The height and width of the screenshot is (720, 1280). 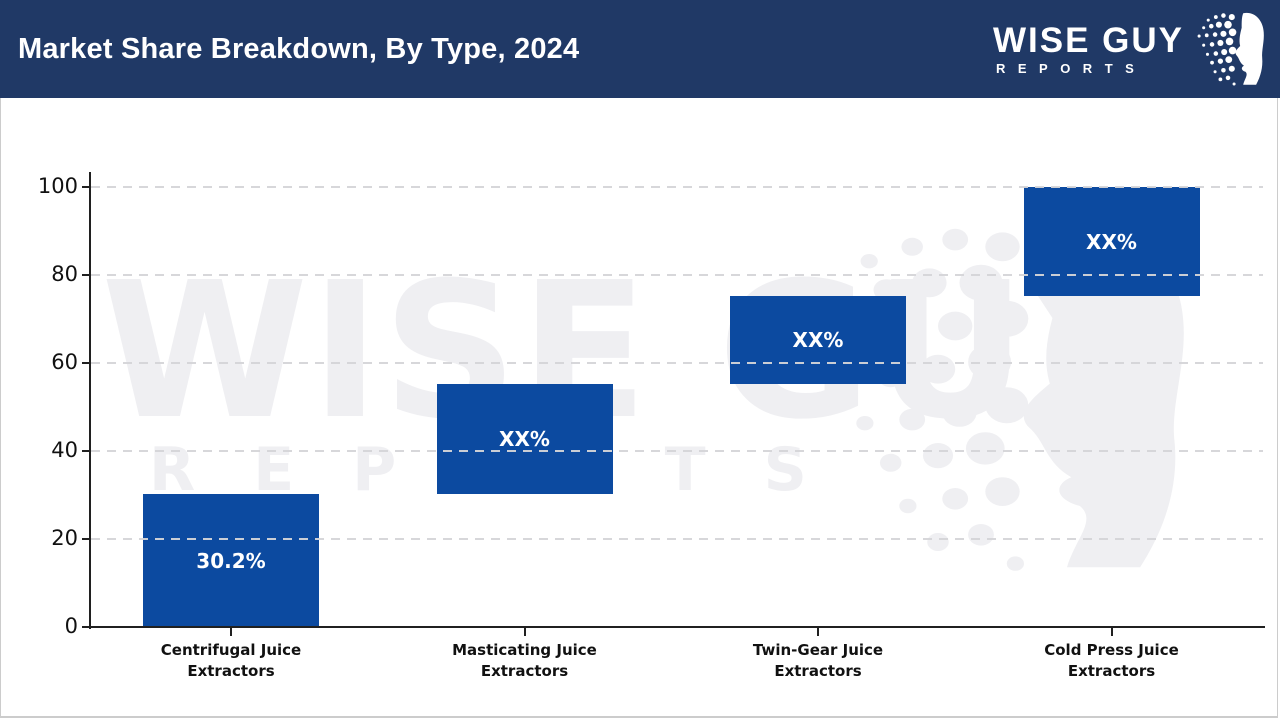 I want to click on y-tick-label: 20, so click(x=64, y=538).